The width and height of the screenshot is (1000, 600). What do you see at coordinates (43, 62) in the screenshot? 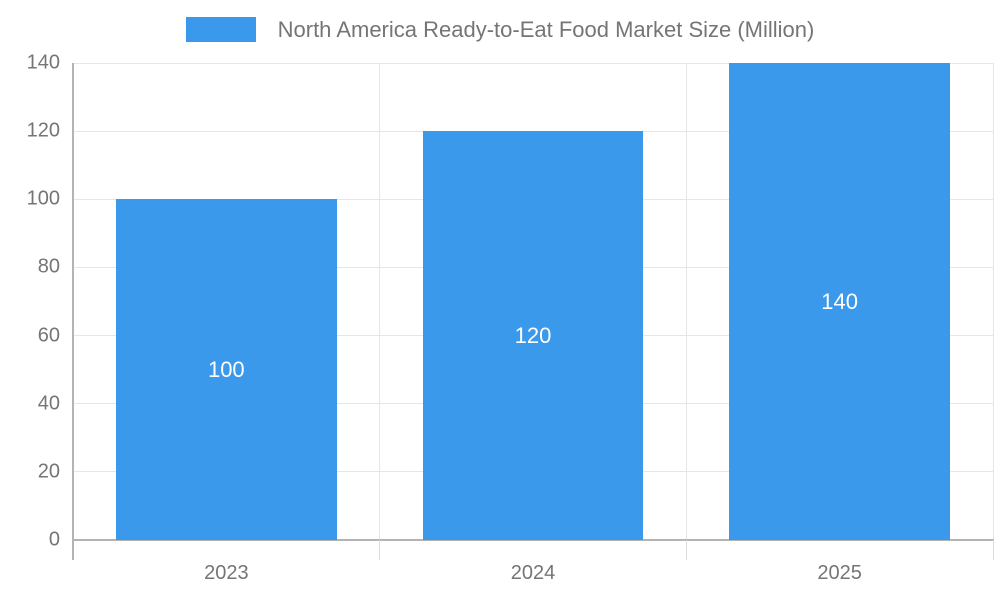
I see `y-axis-tick-label: 140` at bounding box center [43, 62].